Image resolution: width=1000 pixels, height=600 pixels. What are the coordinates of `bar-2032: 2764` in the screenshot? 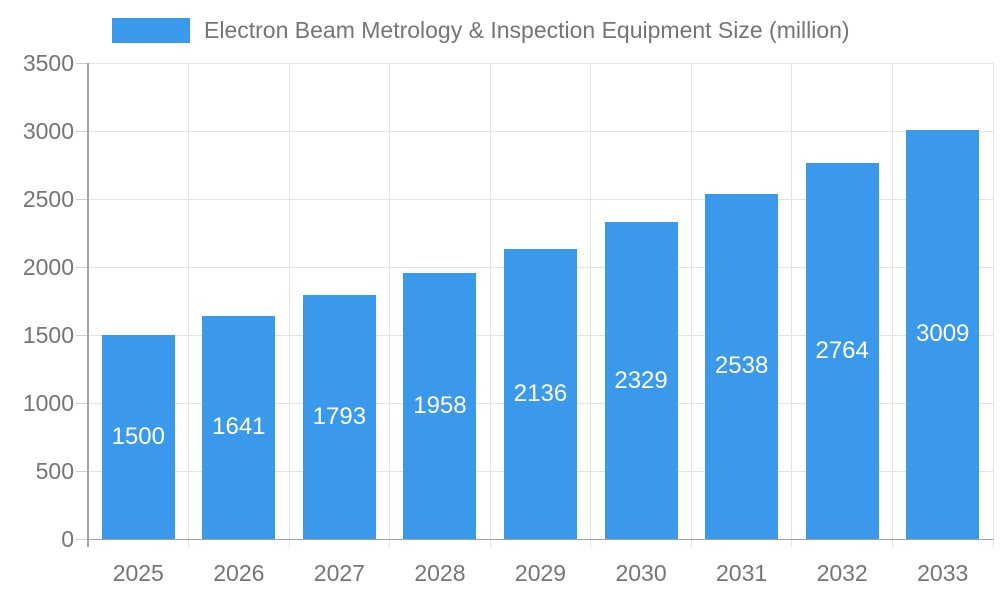 It's located at (842, 351).